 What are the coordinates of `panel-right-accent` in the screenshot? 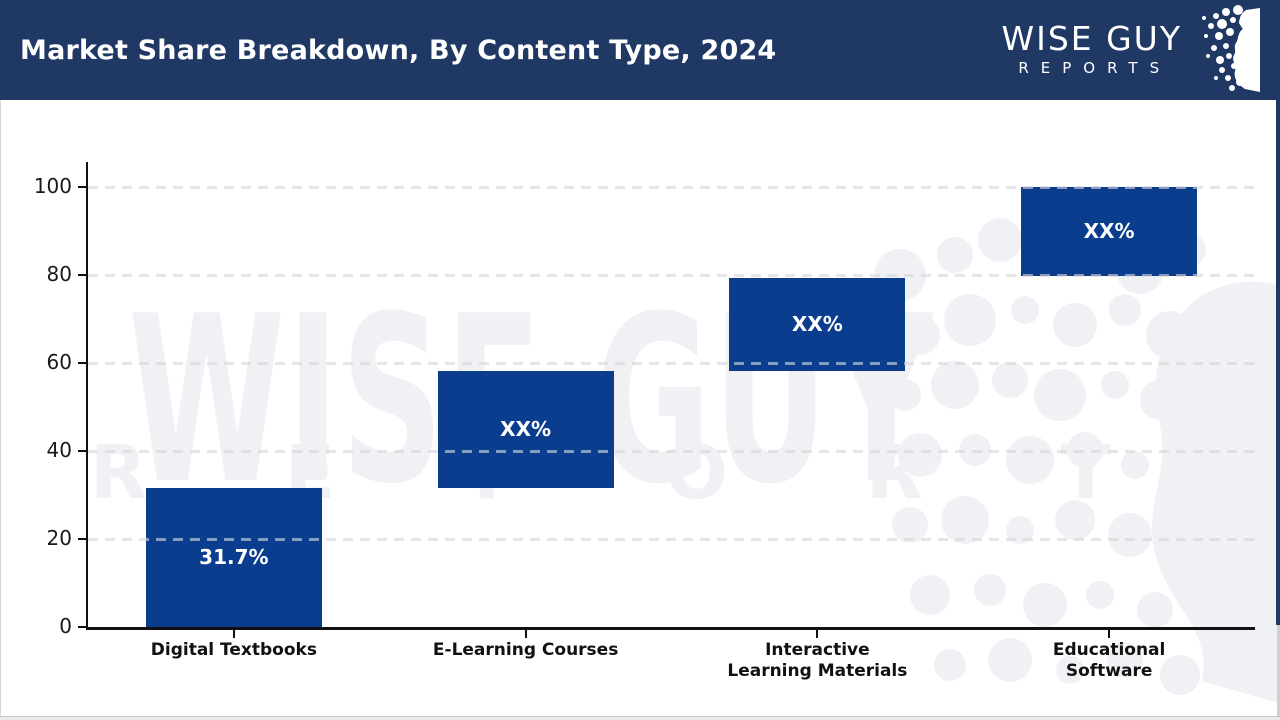 It's located at (1278, 362).